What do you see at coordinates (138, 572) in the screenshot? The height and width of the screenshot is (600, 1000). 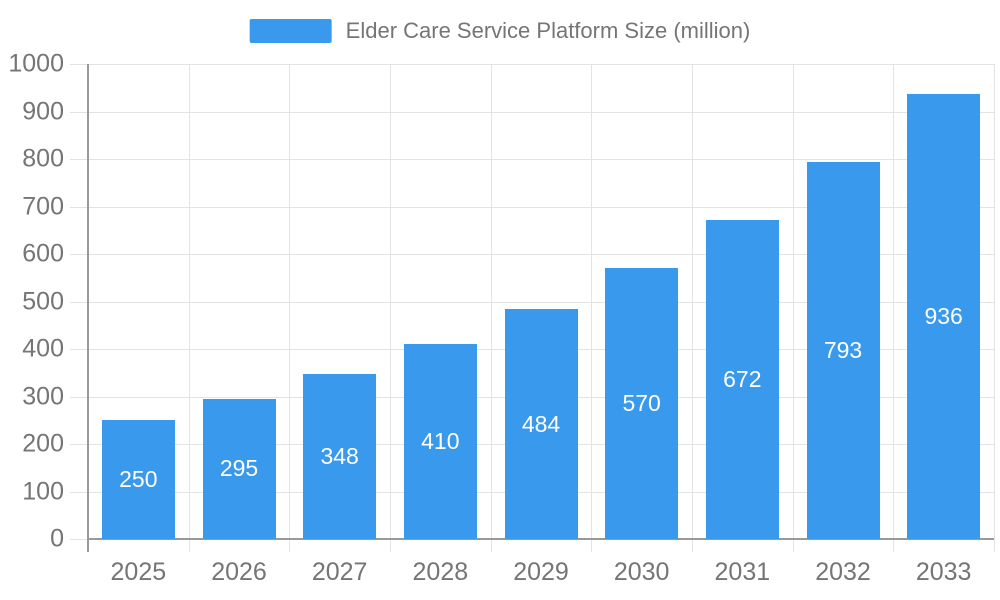 I see `x-tick-label: 2025` at bounding box center [138, 572].